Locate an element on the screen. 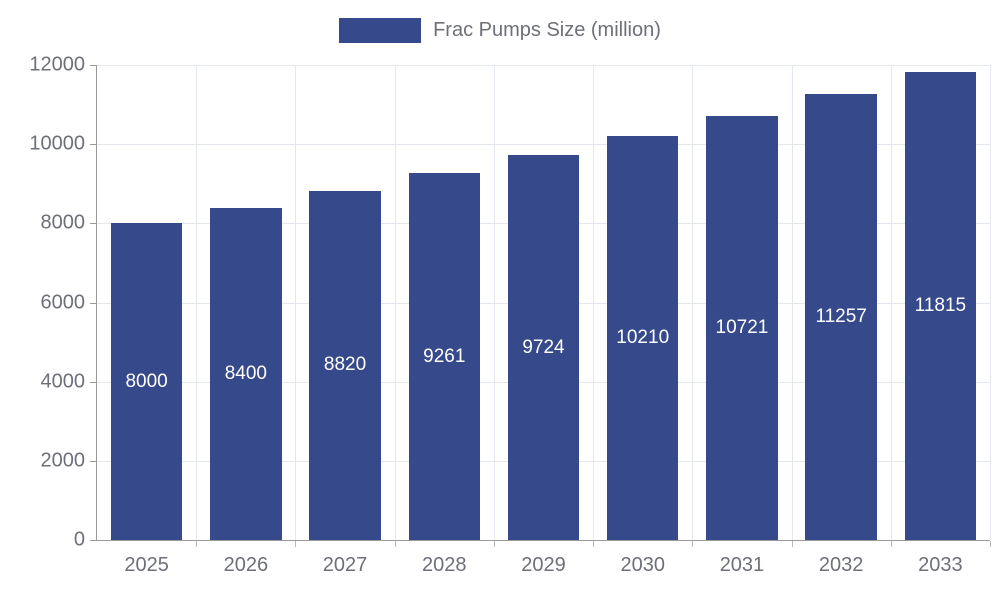 This screenshot has width=1000, height=600. bar-2033: 11815 is located at coordinates (940, 306).